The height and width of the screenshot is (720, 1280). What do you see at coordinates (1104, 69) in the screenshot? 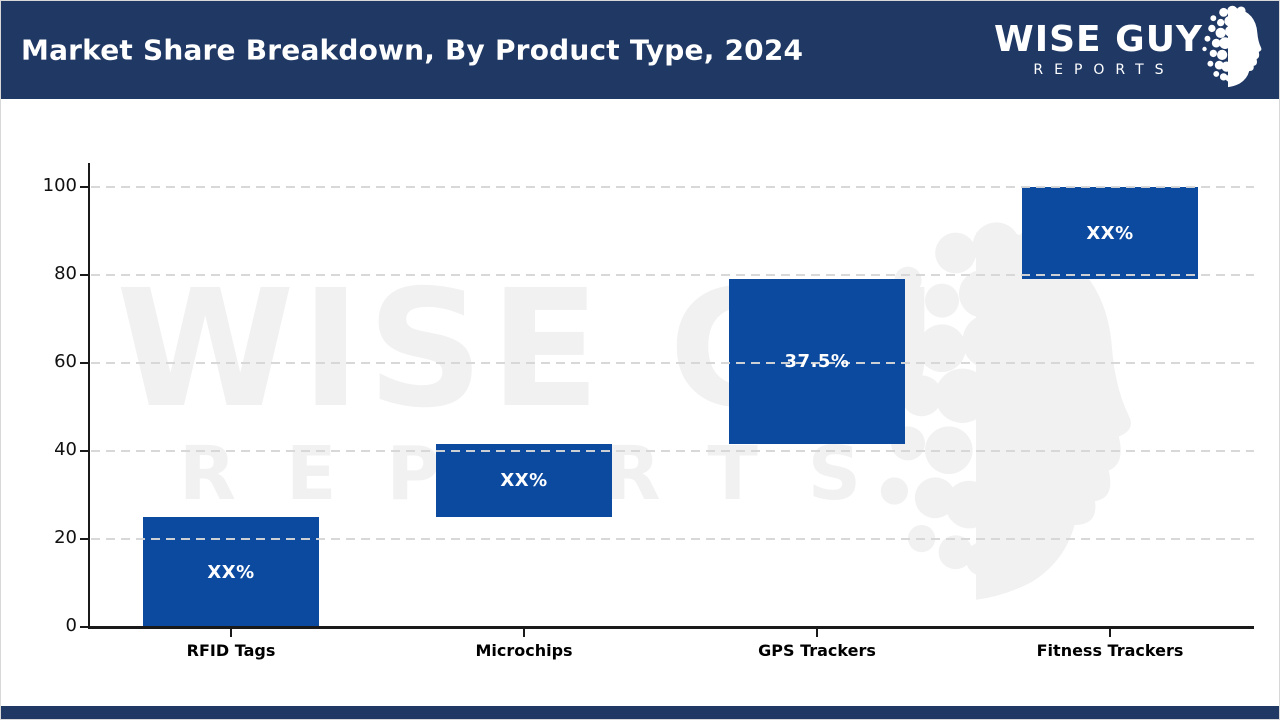
I see `brand-tagline: REPORTS` at bounding box center [1104, 69].